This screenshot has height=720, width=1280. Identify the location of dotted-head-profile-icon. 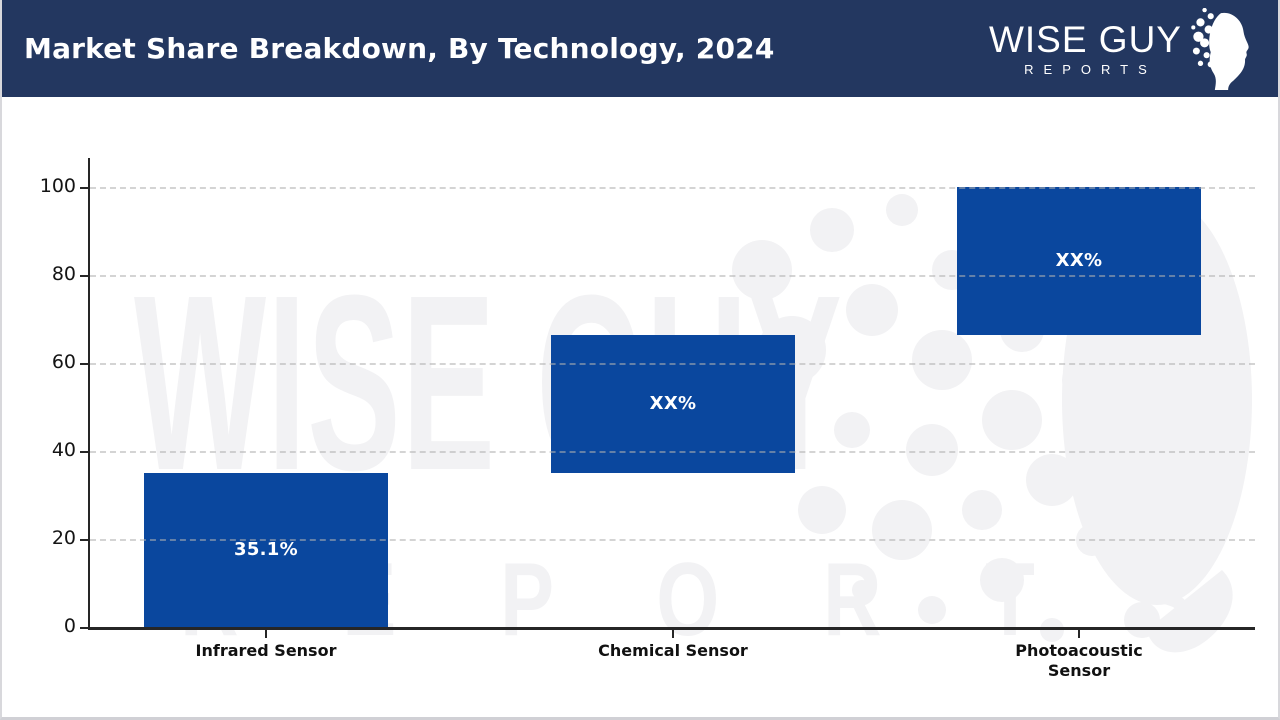
(1220, 48).